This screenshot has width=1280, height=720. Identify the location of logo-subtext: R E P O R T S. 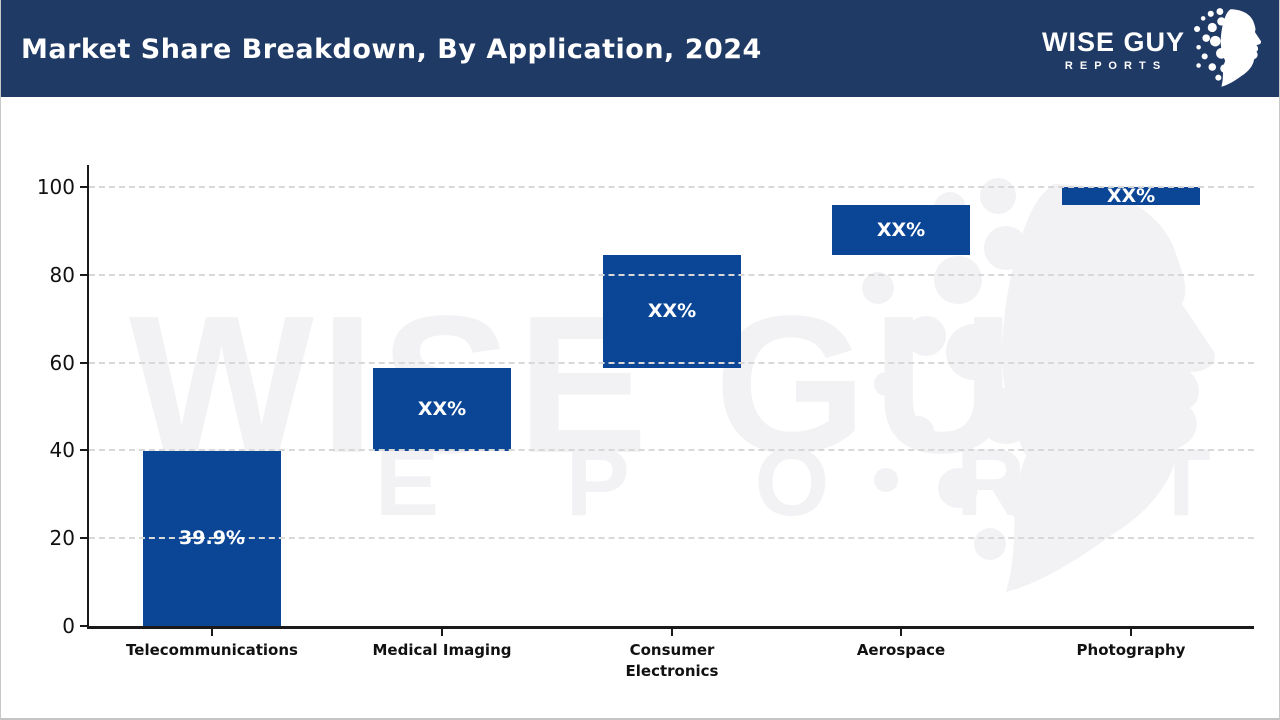
(1113, 66).